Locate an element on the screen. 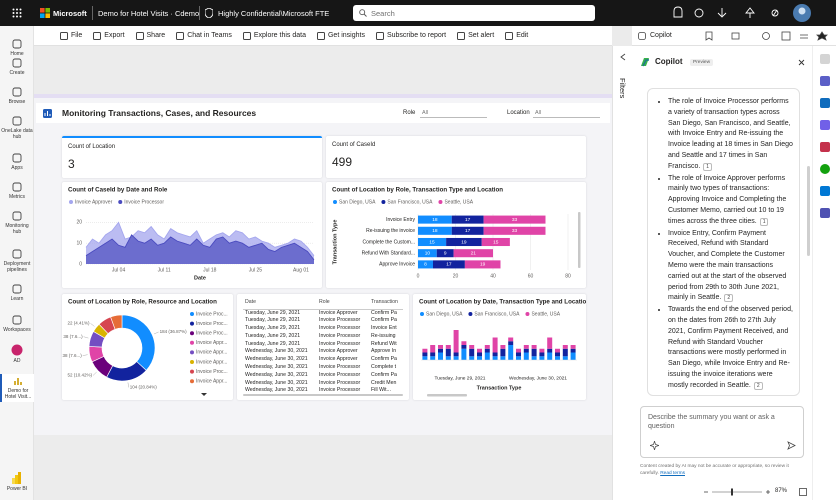 The image size is (836, 500). user-avatar is located at coordinates (802, 13).